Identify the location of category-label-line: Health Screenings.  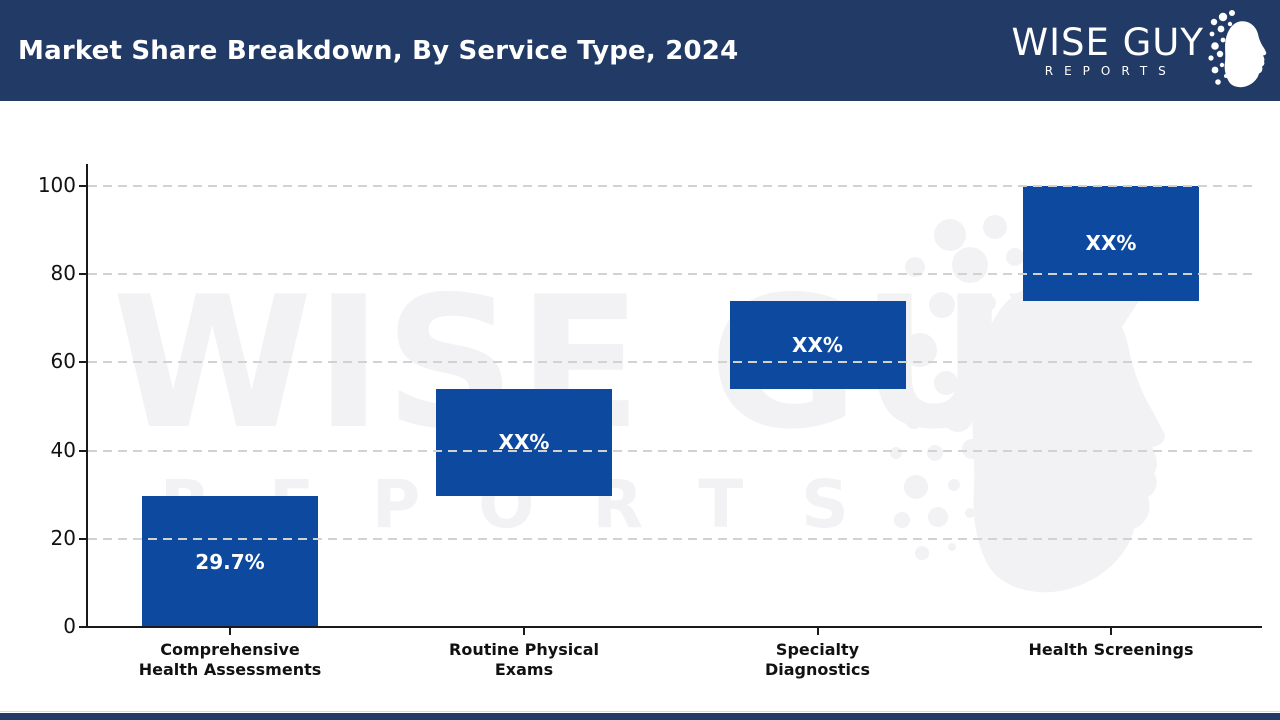
(1111, 649).